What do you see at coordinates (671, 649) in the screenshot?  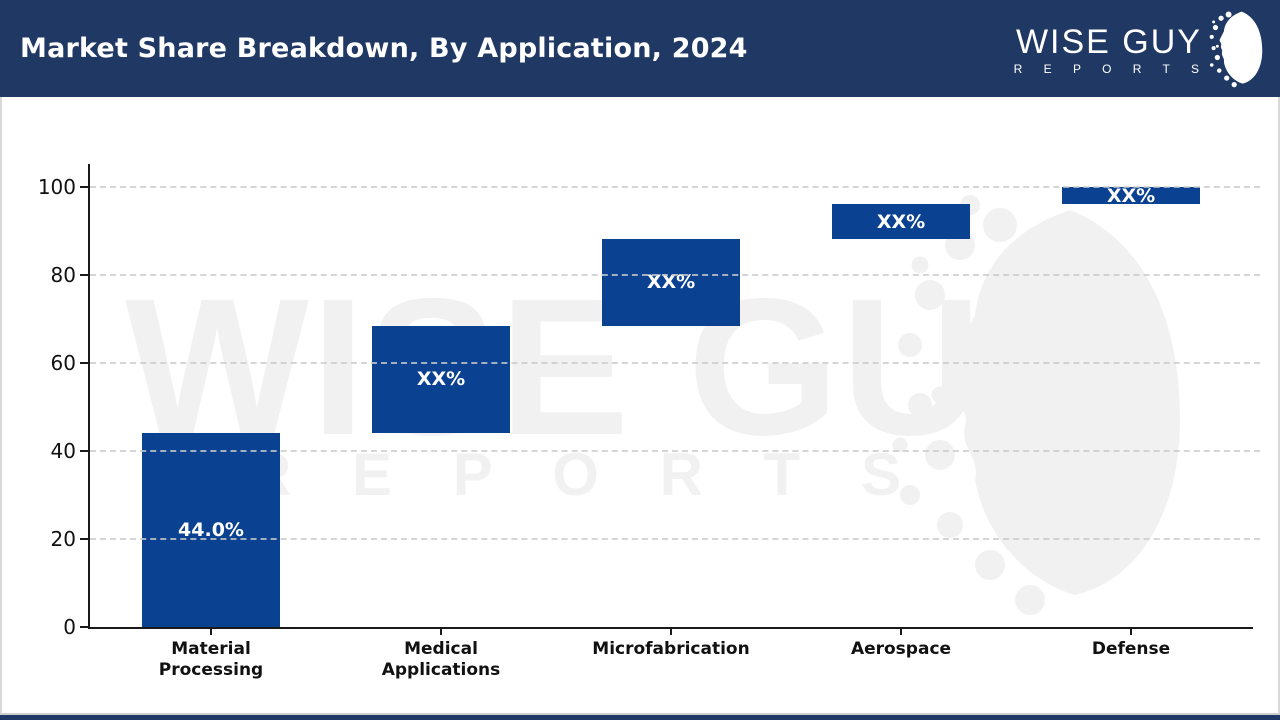 I see `x-tick-label-2: Microfabrication` at bounding box center [671, 649].